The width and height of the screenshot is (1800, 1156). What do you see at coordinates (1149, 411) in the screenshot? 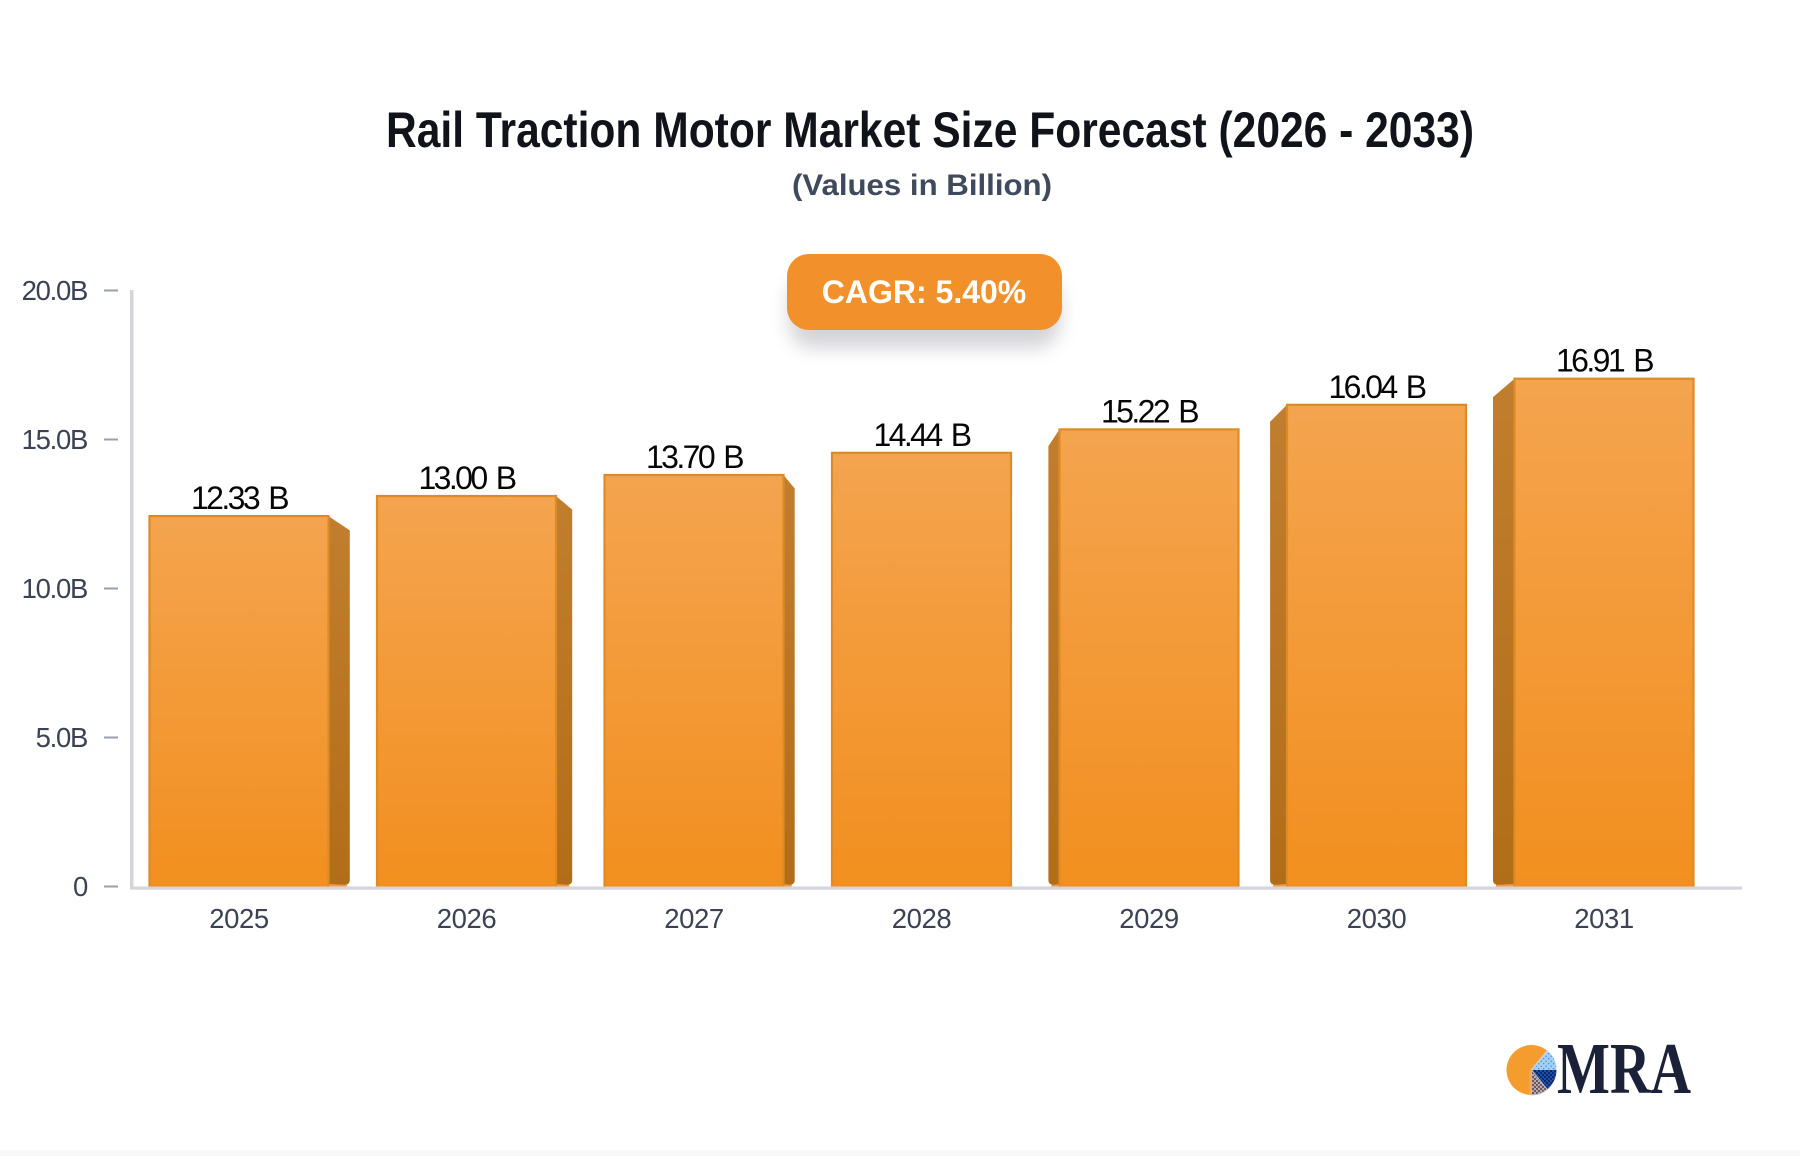
I see `svg-text: 15.22 B` at bounding box center [1149, 411].